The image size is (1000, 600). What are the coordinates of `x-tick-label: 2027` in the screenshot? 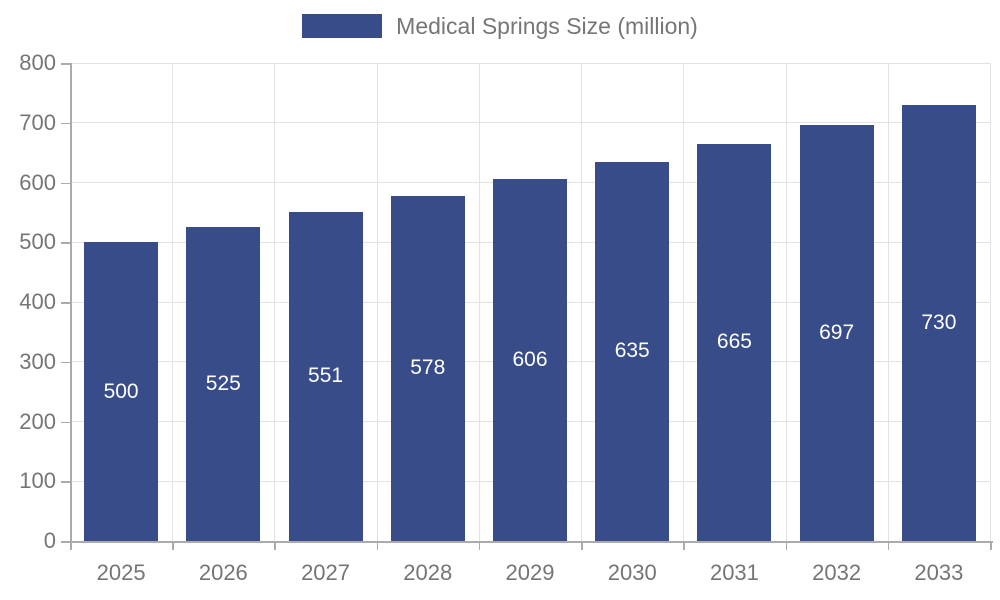 It's located at (326, 572).